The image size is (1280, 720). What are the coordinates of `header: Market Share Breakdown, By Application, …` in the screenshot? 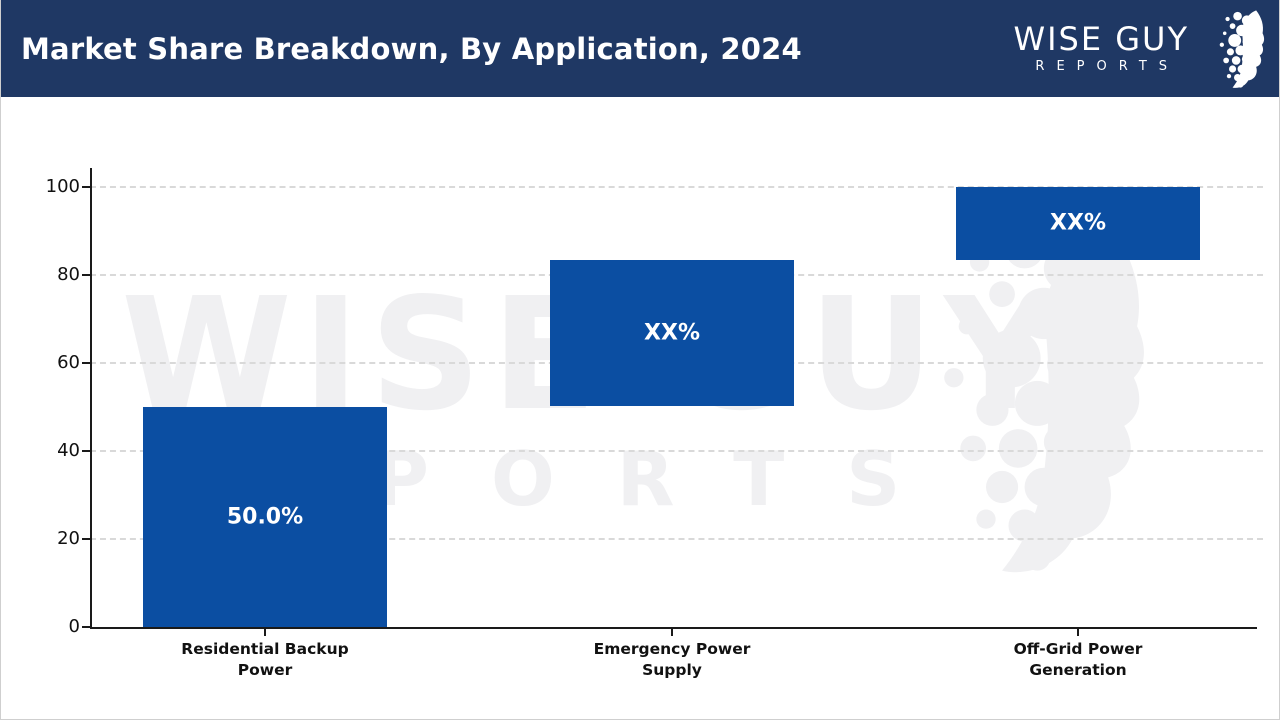 It's located at (640, 48).